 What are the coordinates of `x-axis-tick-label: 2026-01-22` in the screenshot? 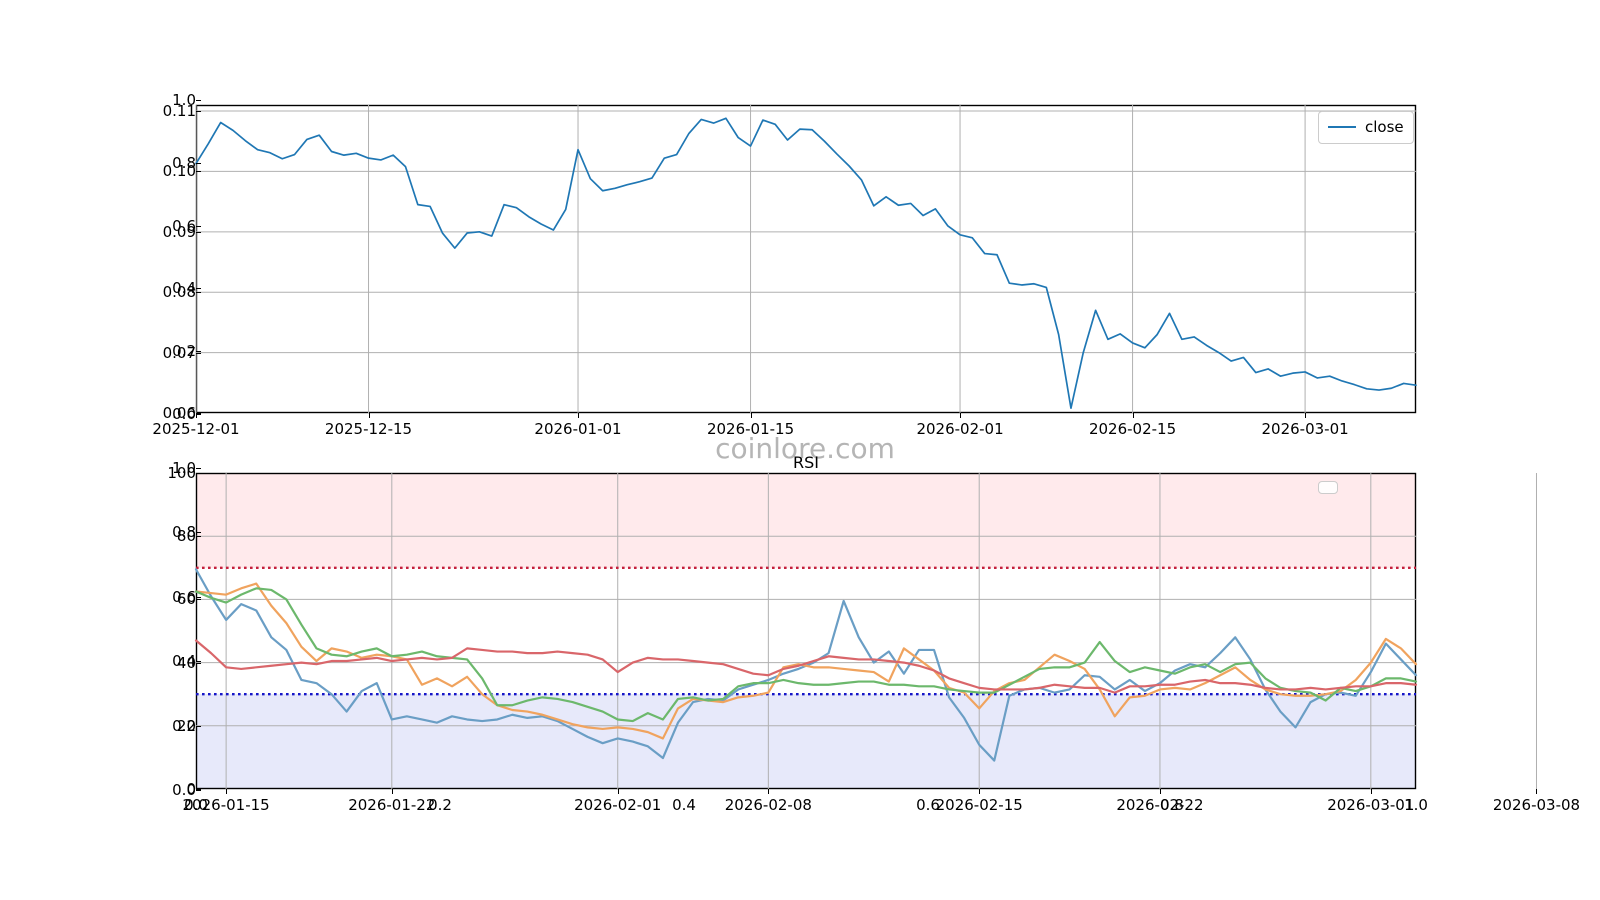 It's located at (392, 805).